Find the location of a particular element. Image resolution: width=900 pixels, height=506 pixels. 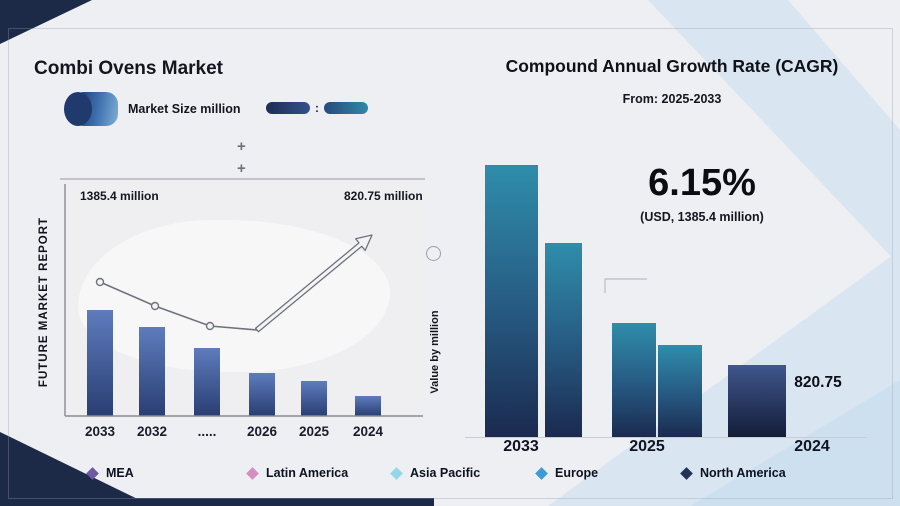

legend-label: MEA is located at coordinates (120, 473).